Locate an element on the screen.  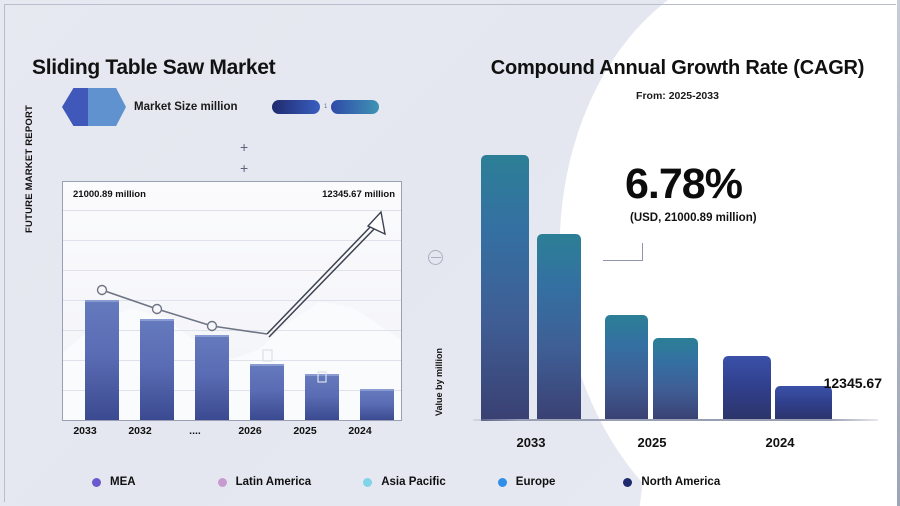
brand-label: Market Size million is located at coordinates (186, 107).